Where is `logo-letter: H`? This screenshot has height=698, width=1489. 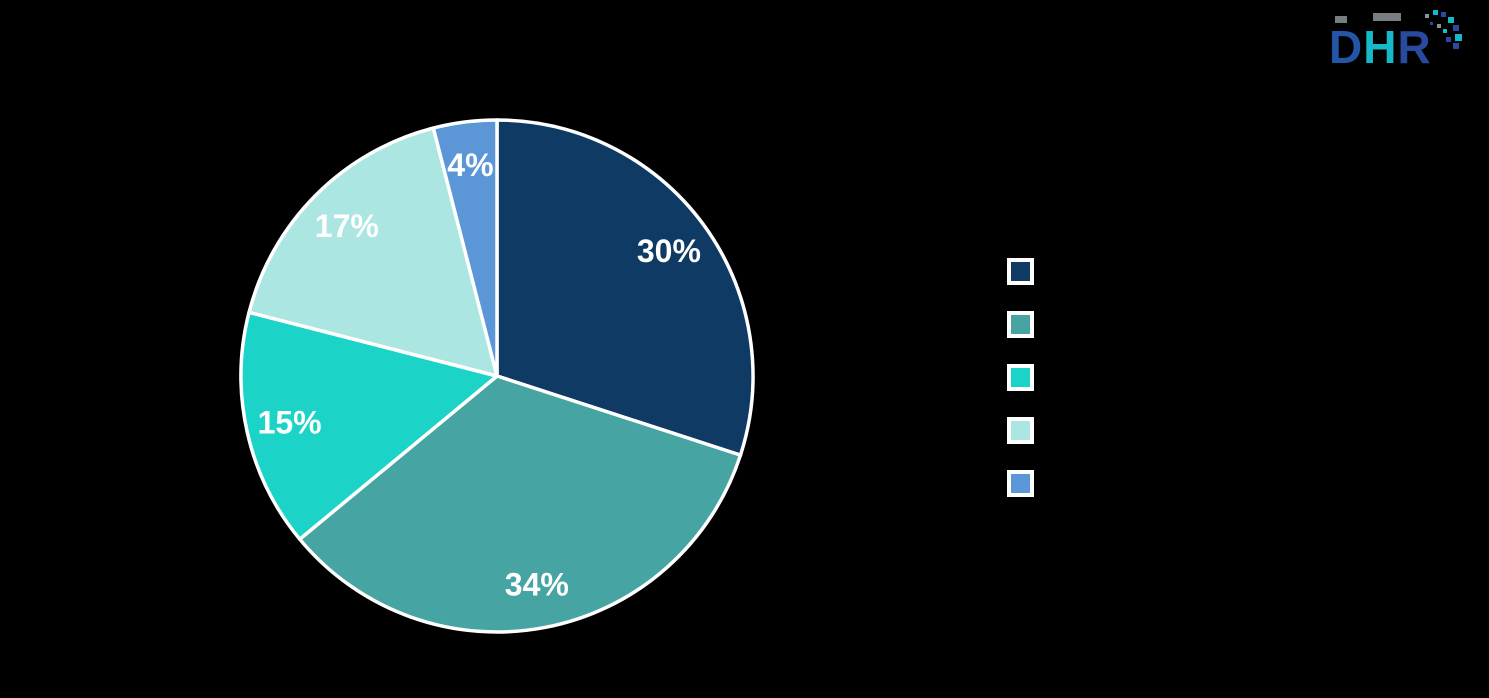 logo-letter: H is located at coordinates (1380, 47).